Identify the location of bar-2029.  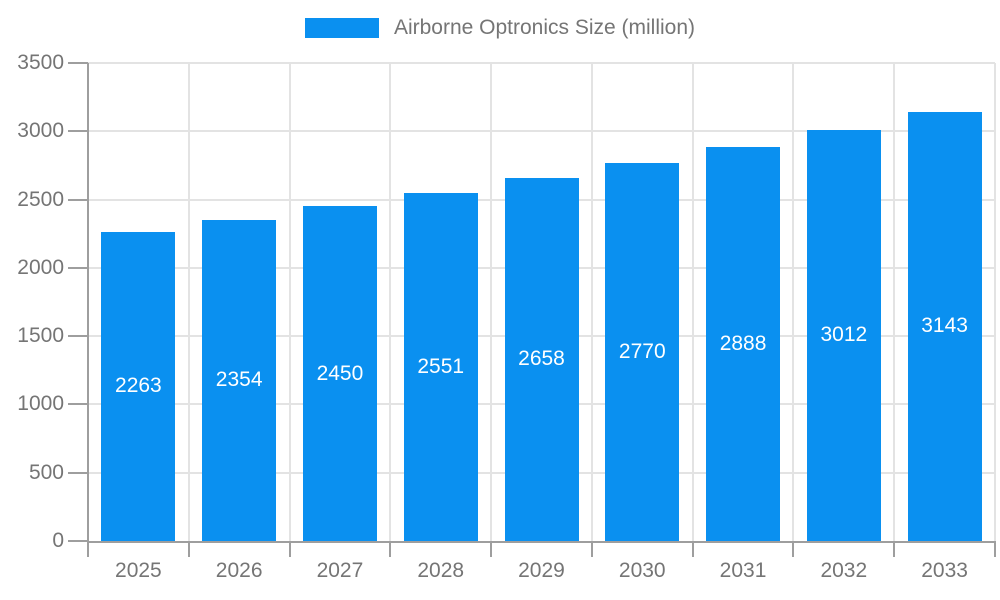
(541, 359).